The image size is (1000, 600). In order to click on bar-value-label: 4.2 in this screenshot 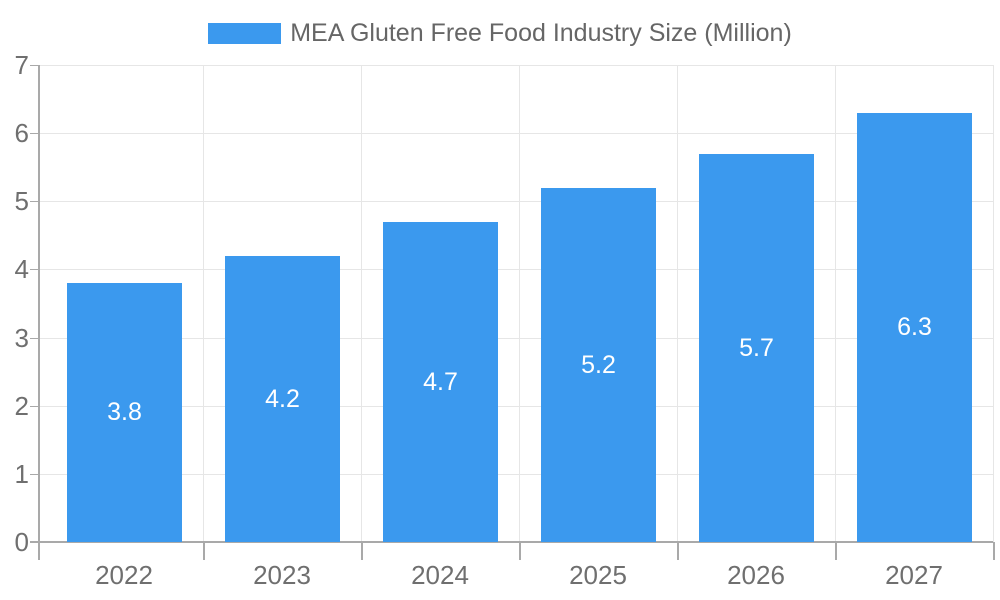, I will do `click(282, 398)`.